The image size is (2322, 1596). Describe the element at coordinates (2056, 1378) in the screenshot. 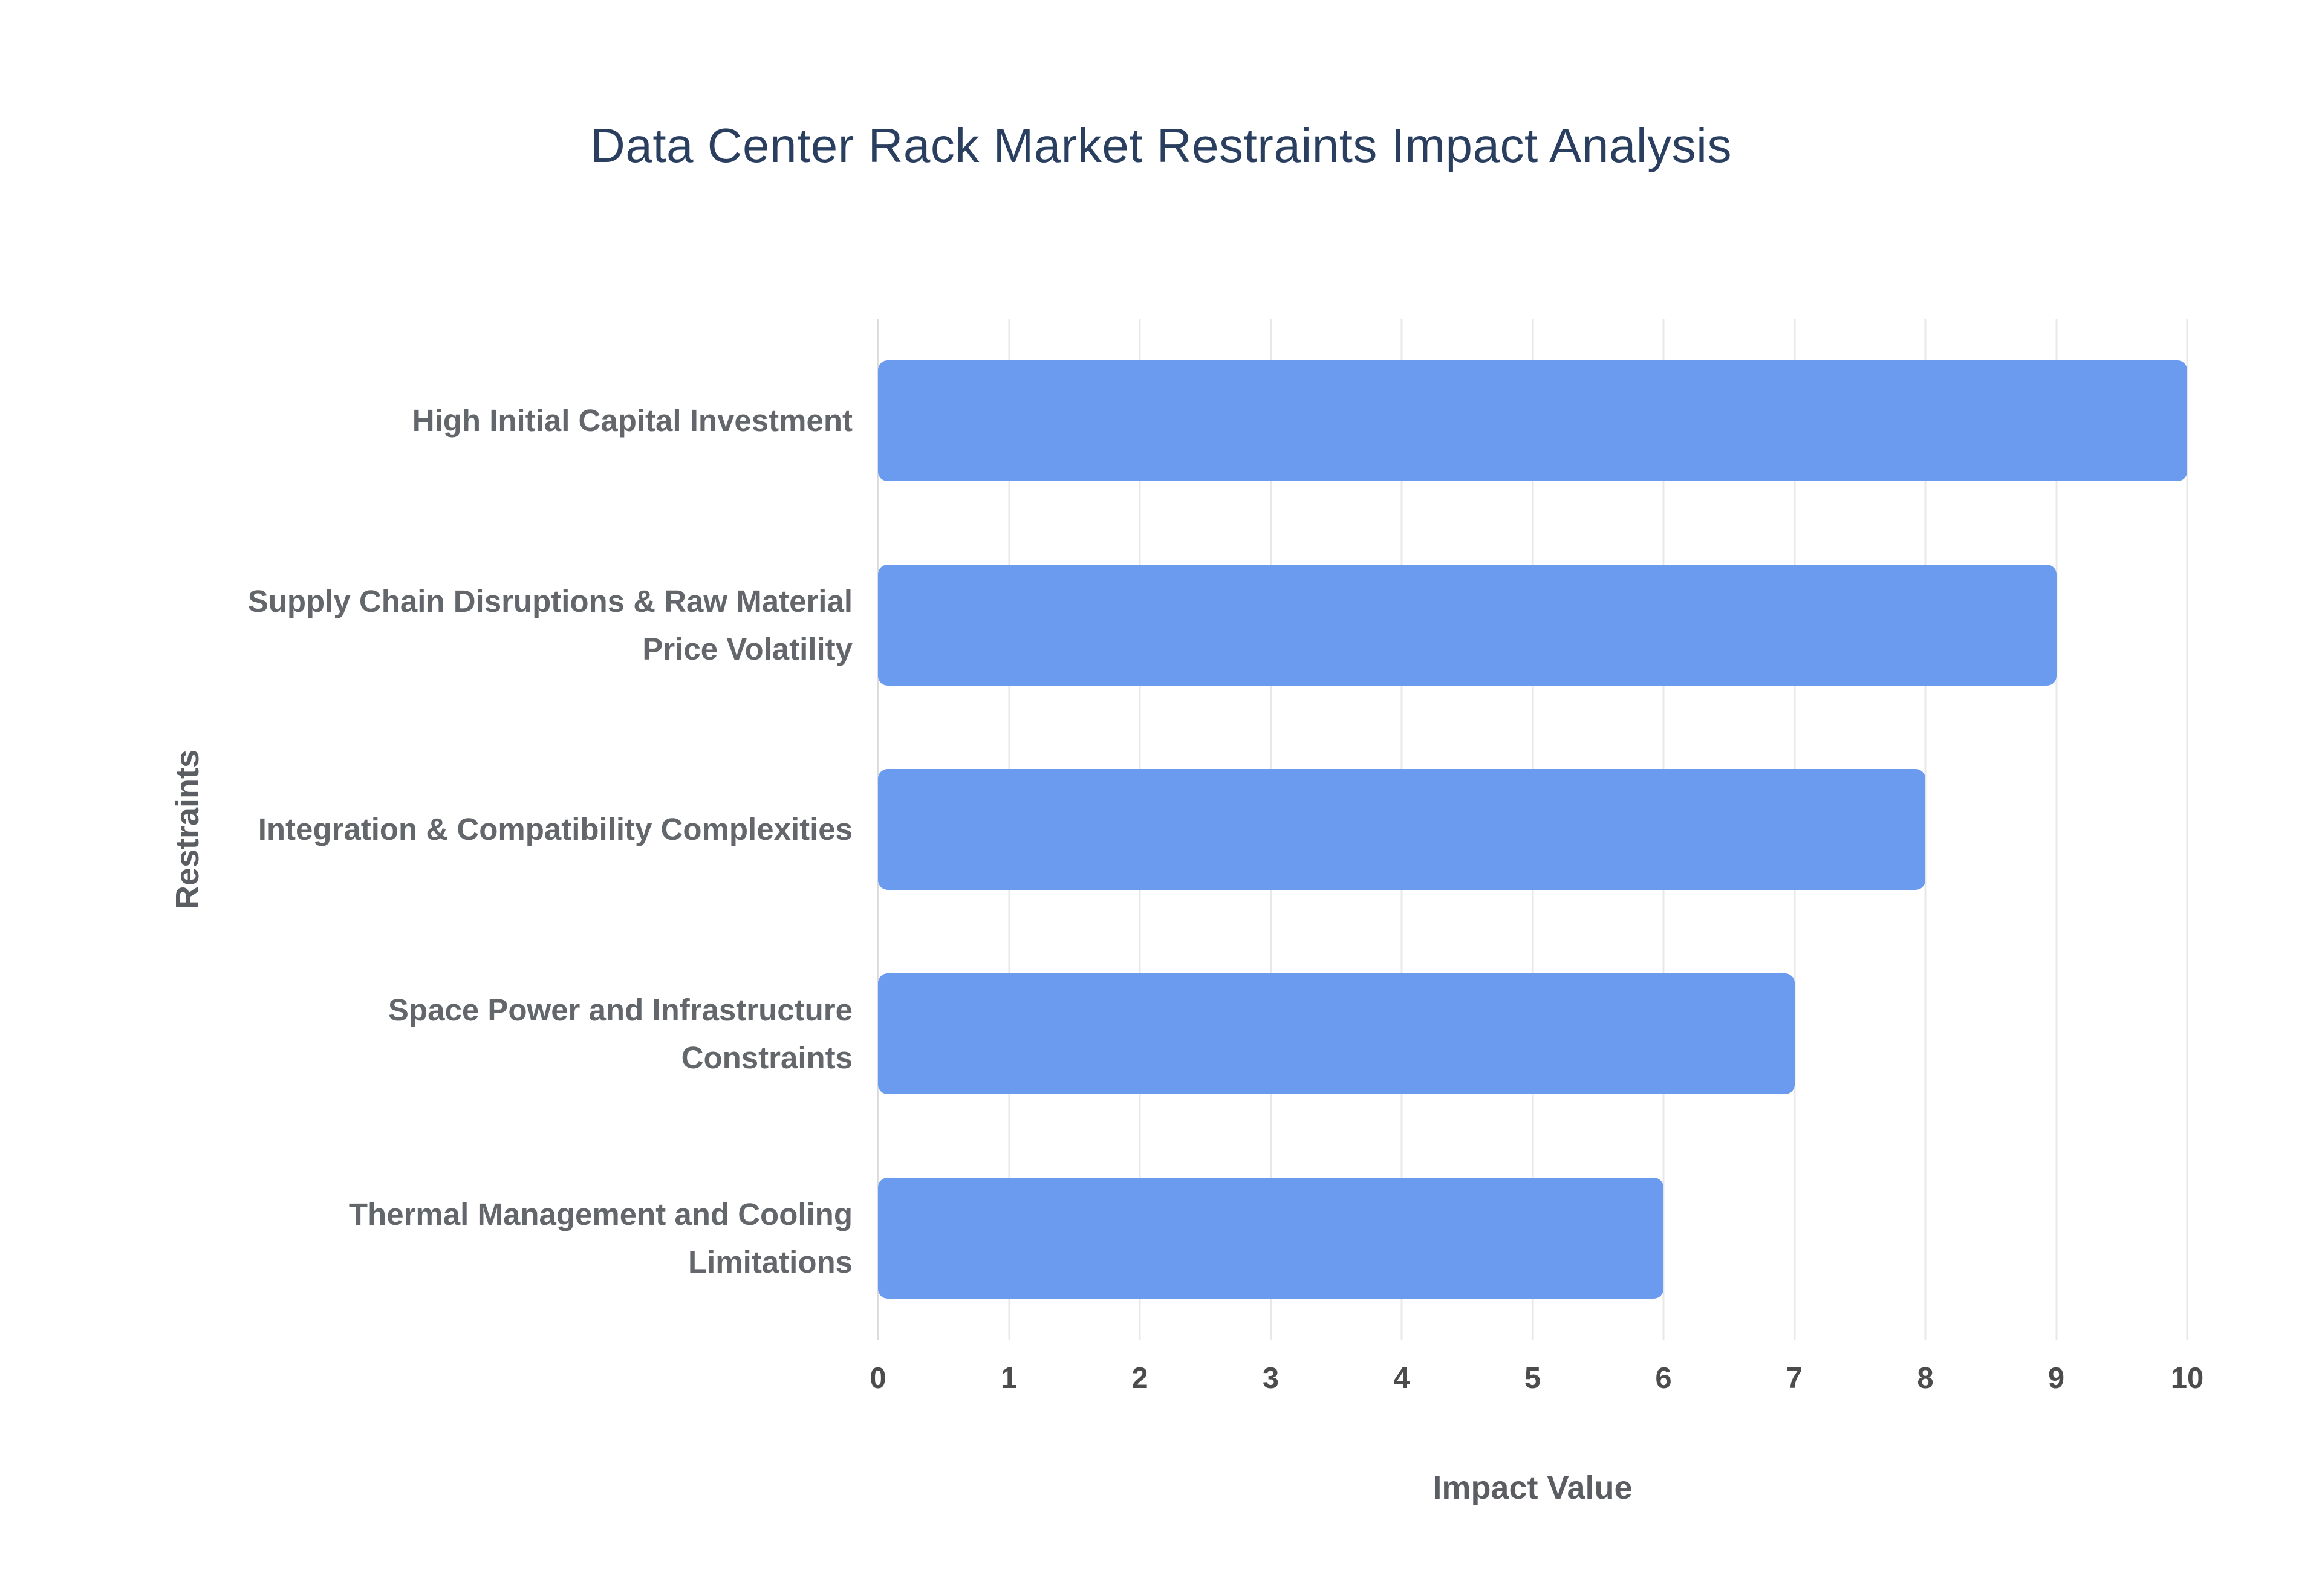

I see `x-tick-label: 9` at that location.